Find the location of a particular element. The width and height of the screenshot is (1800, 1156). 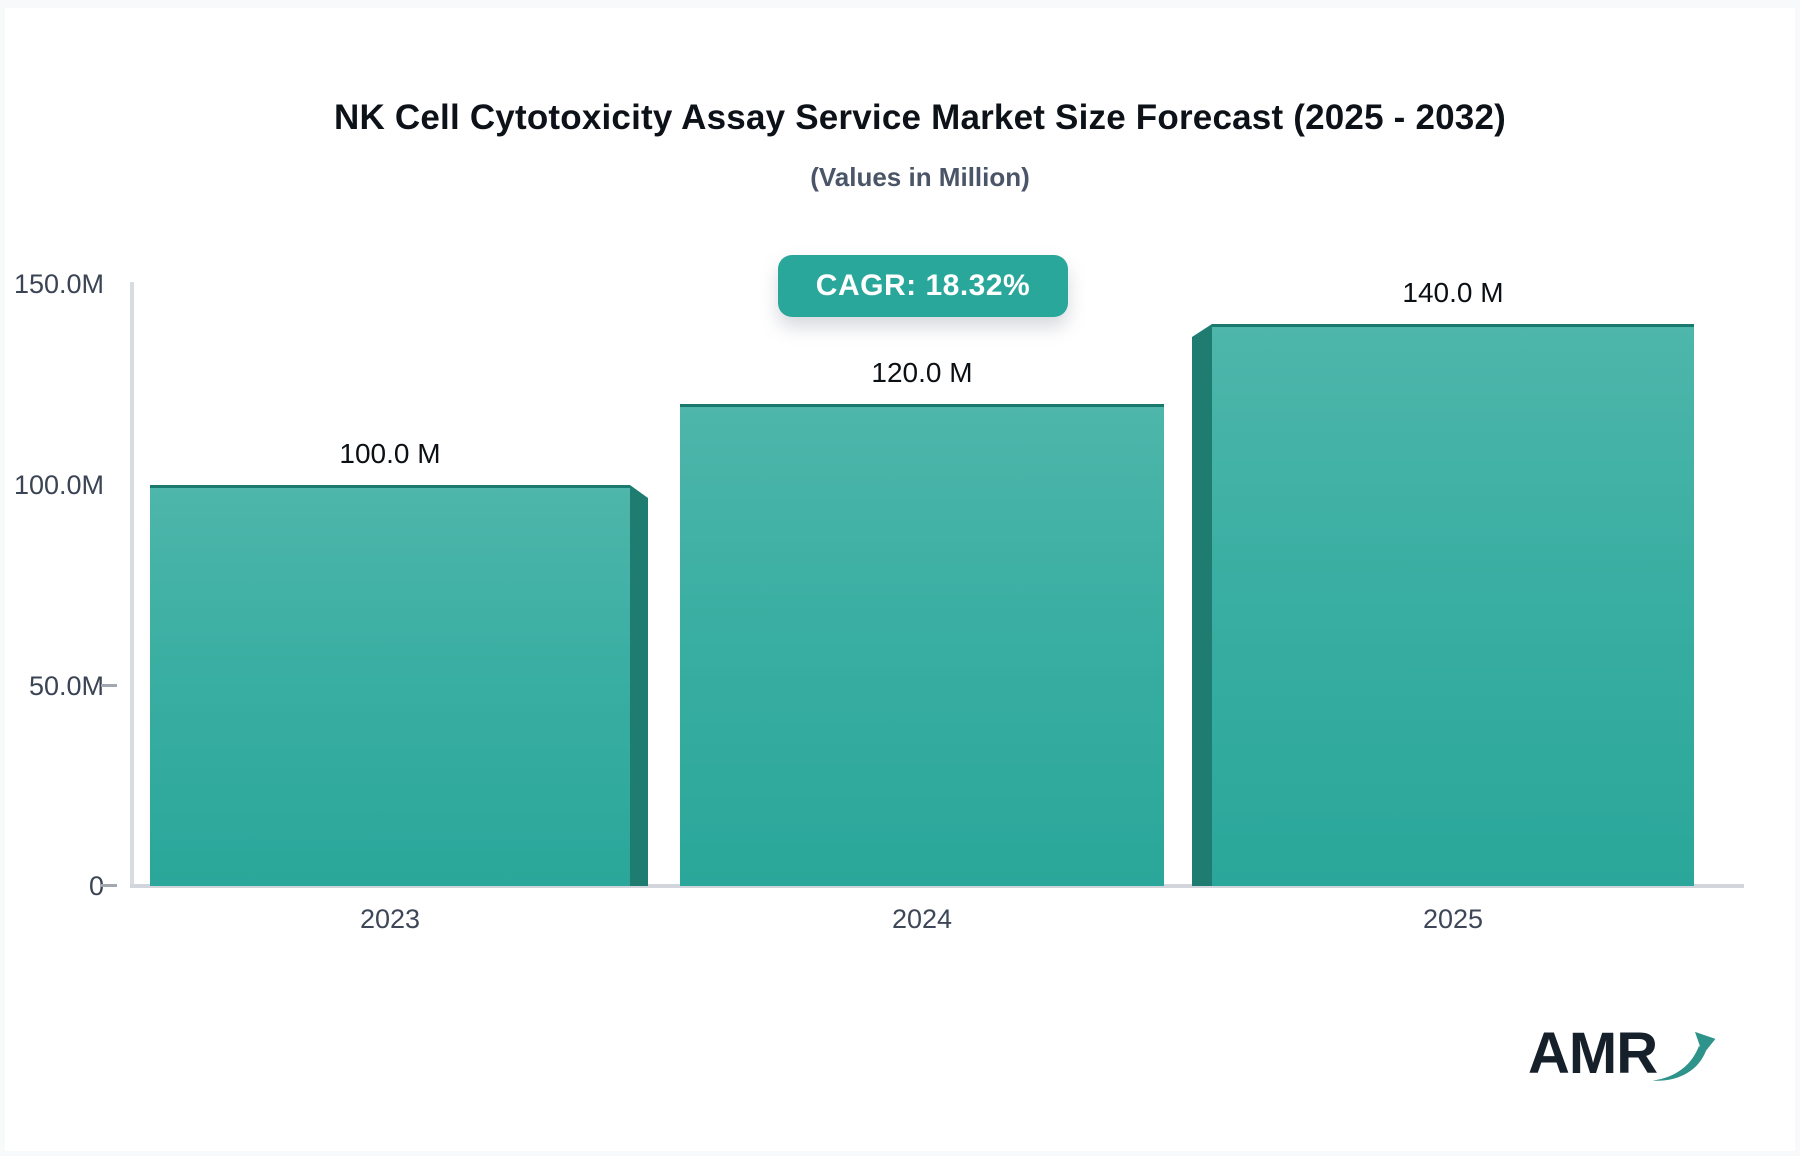

bar-value-label-2025: 140.0 M is located at coordinates (1453, 292).